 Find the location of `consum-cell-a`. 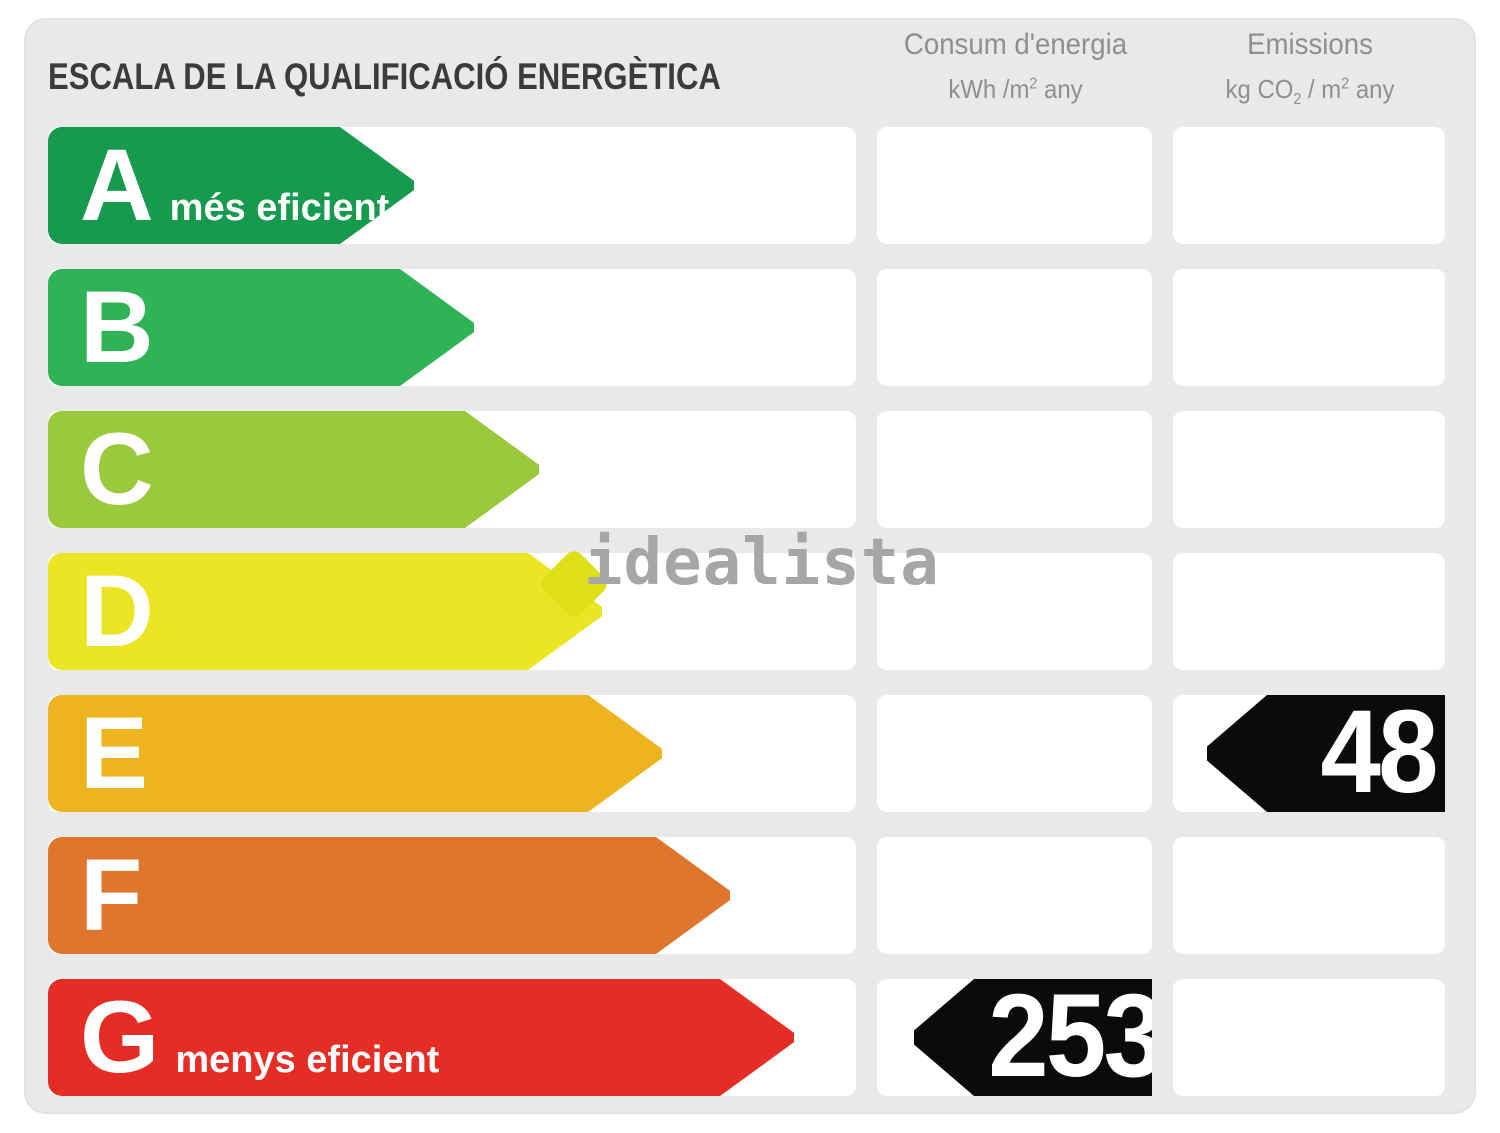

consum-cell-a is located at coordinates (1014, 185).